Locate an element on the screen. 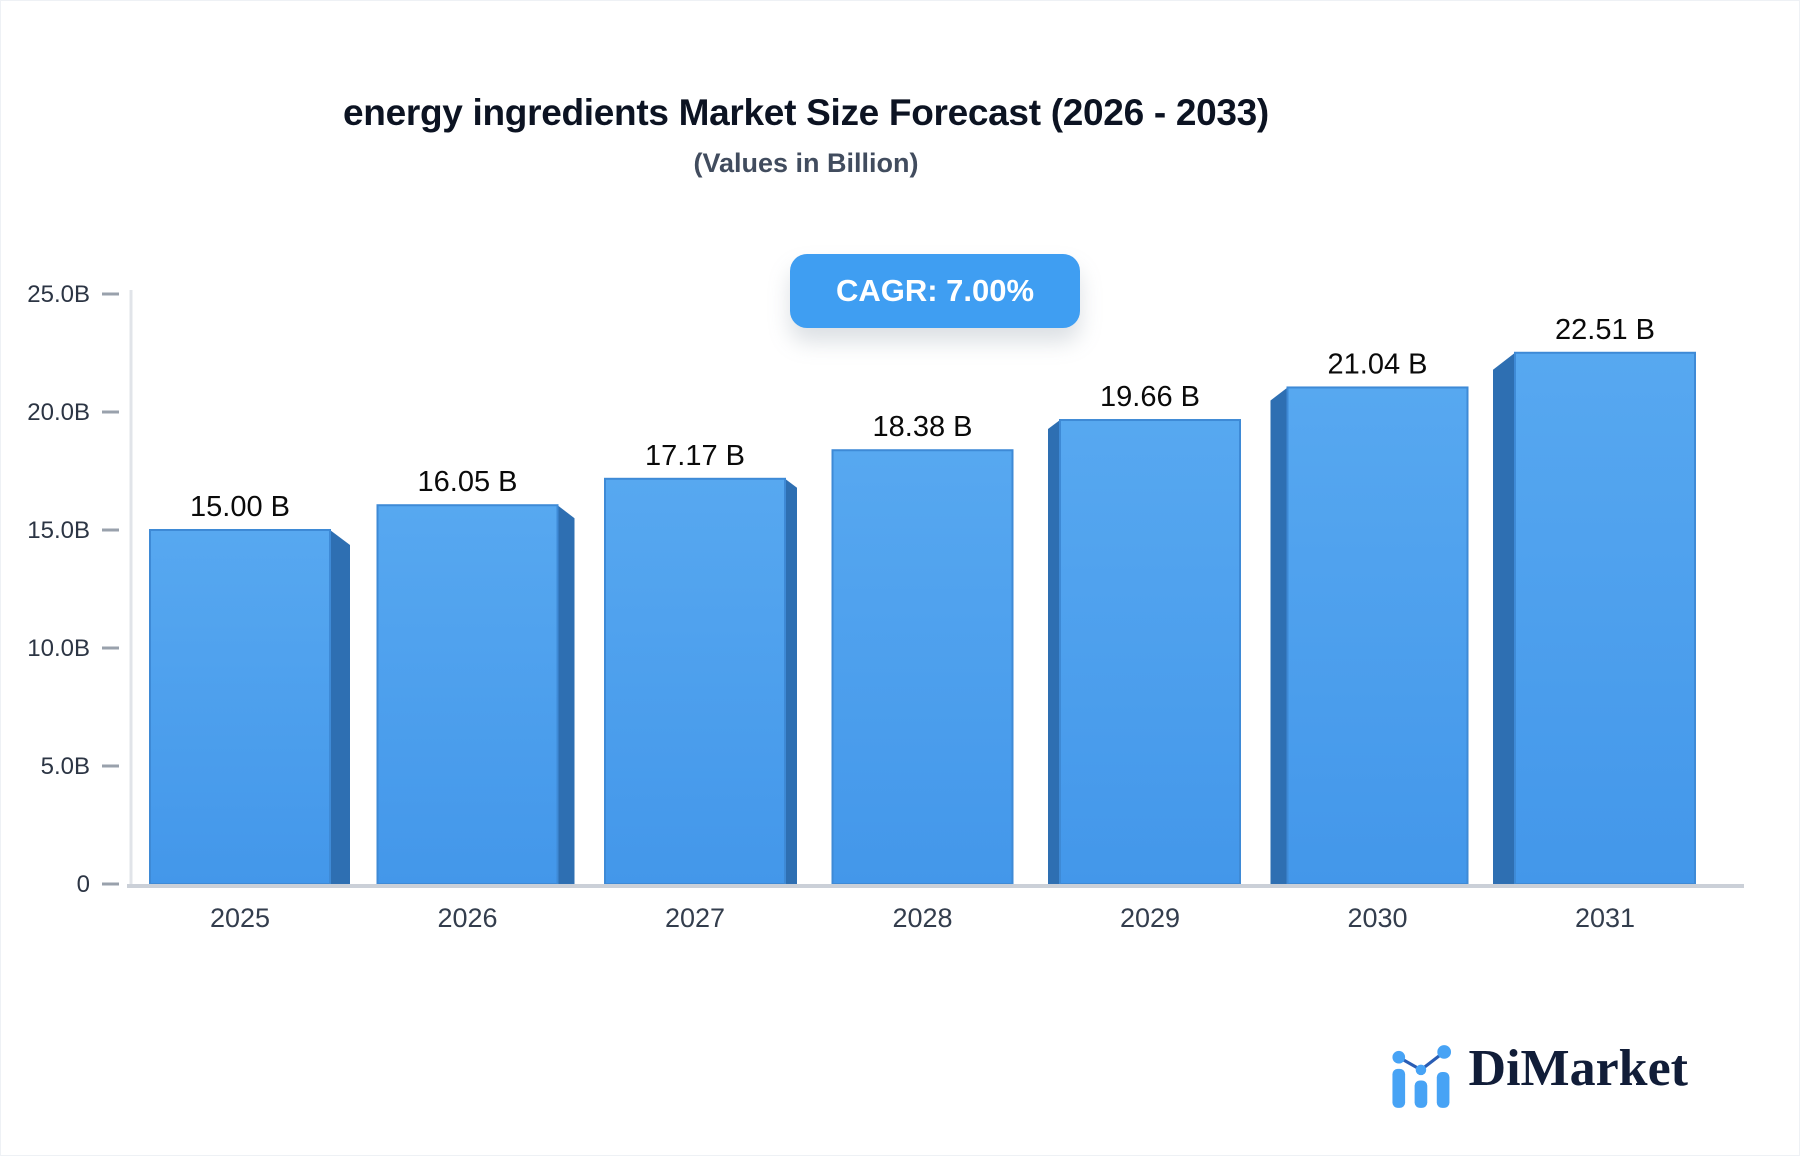  dimarket-logo: DiMarket is located at coordinates (1538, 1072).